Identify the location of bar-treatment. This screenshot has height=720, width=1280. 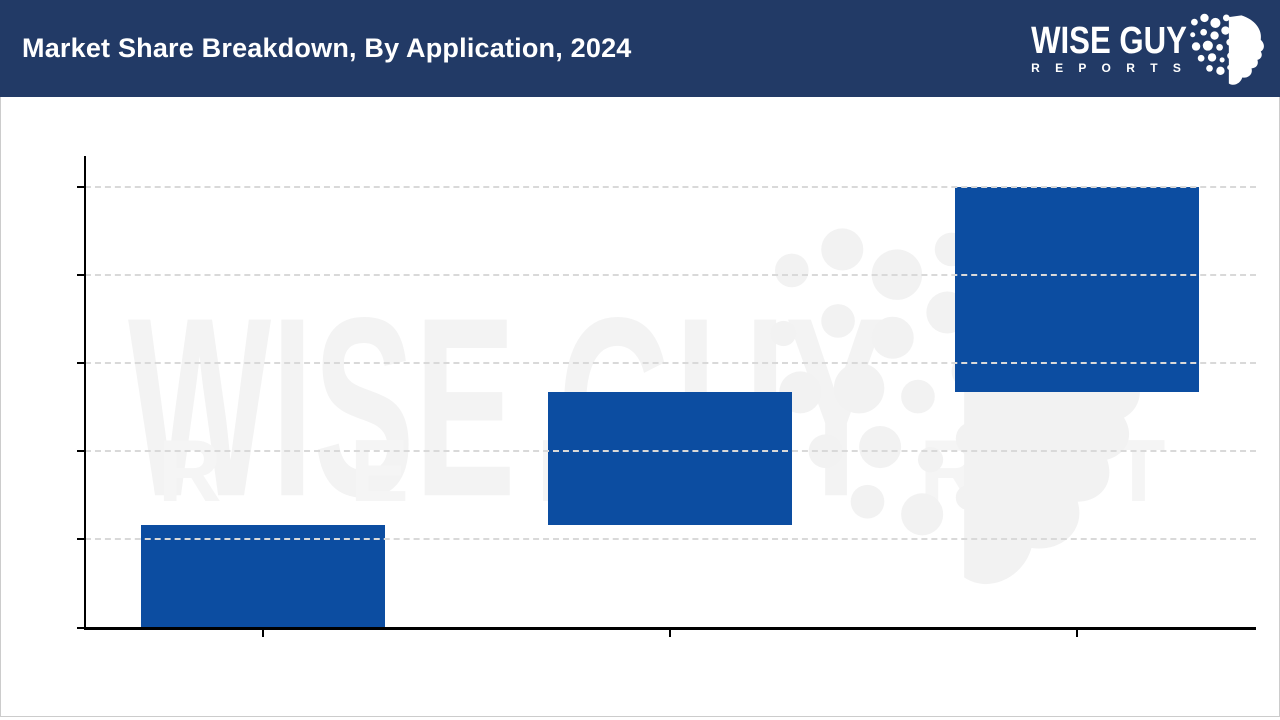
(670, 458).